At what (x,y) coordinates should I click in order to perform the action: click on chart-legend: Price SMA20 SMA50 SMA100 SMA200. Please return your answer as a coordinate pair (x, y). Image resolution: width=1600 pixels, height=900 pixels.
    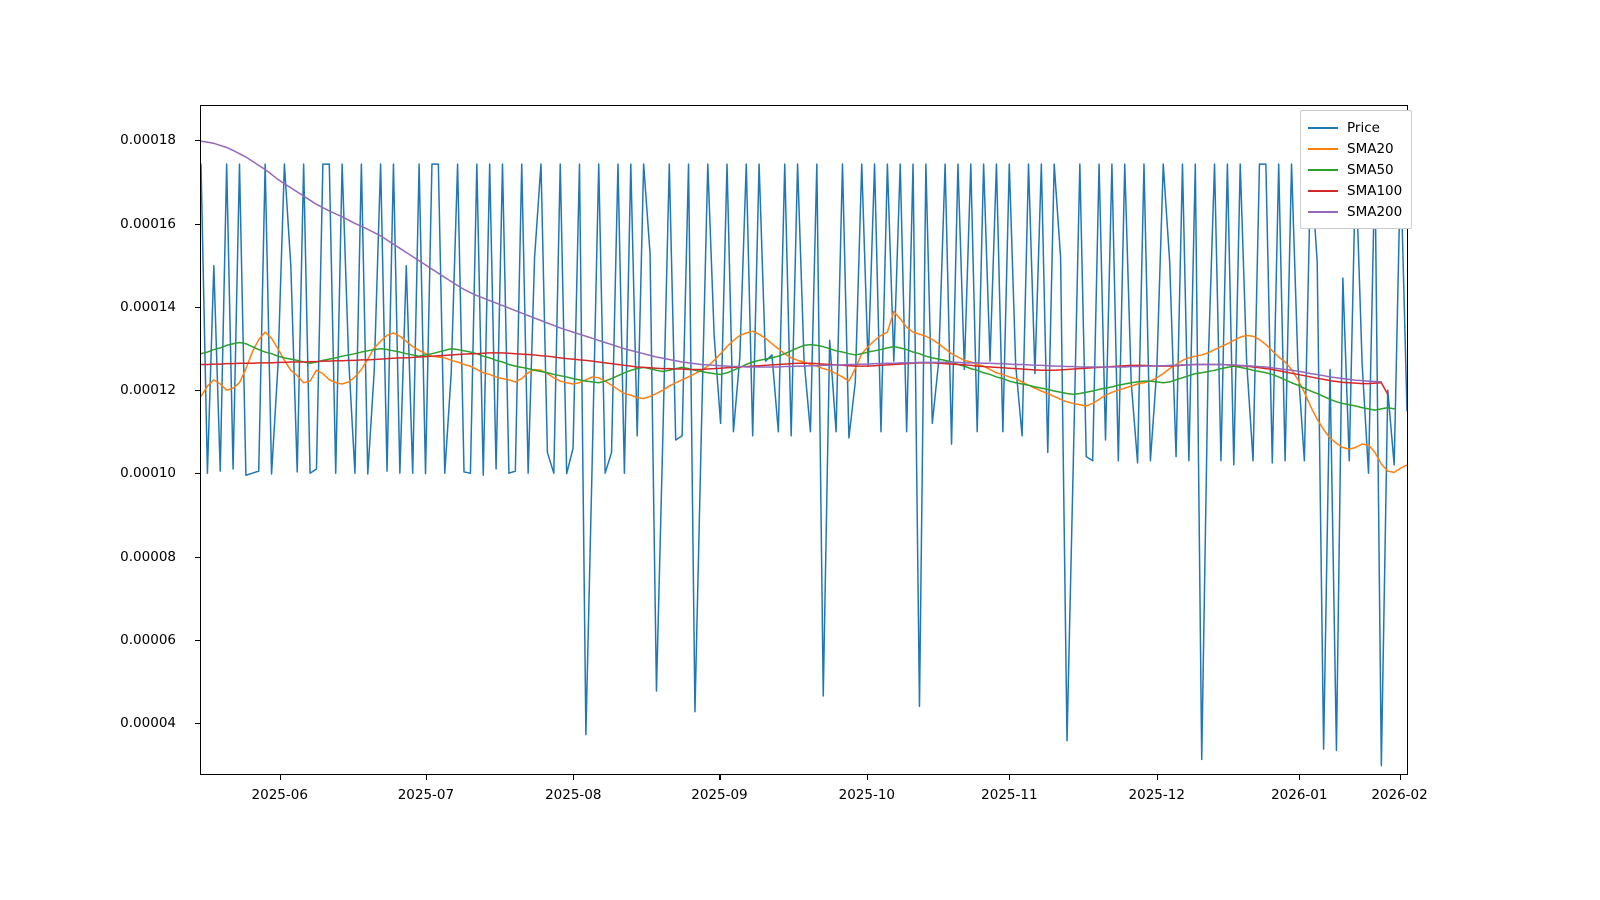
    Looking at the image, I should click on (1356, 169).